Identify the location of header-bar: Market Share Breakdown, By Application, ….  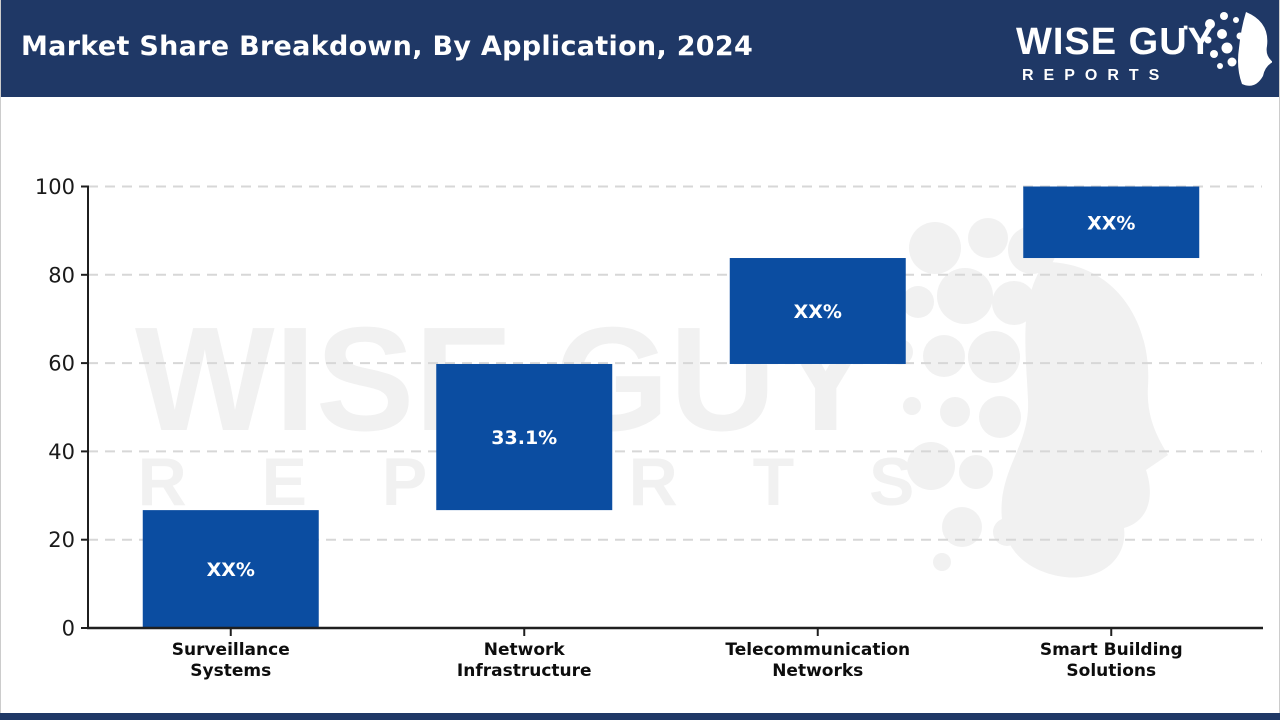
(640, 48).